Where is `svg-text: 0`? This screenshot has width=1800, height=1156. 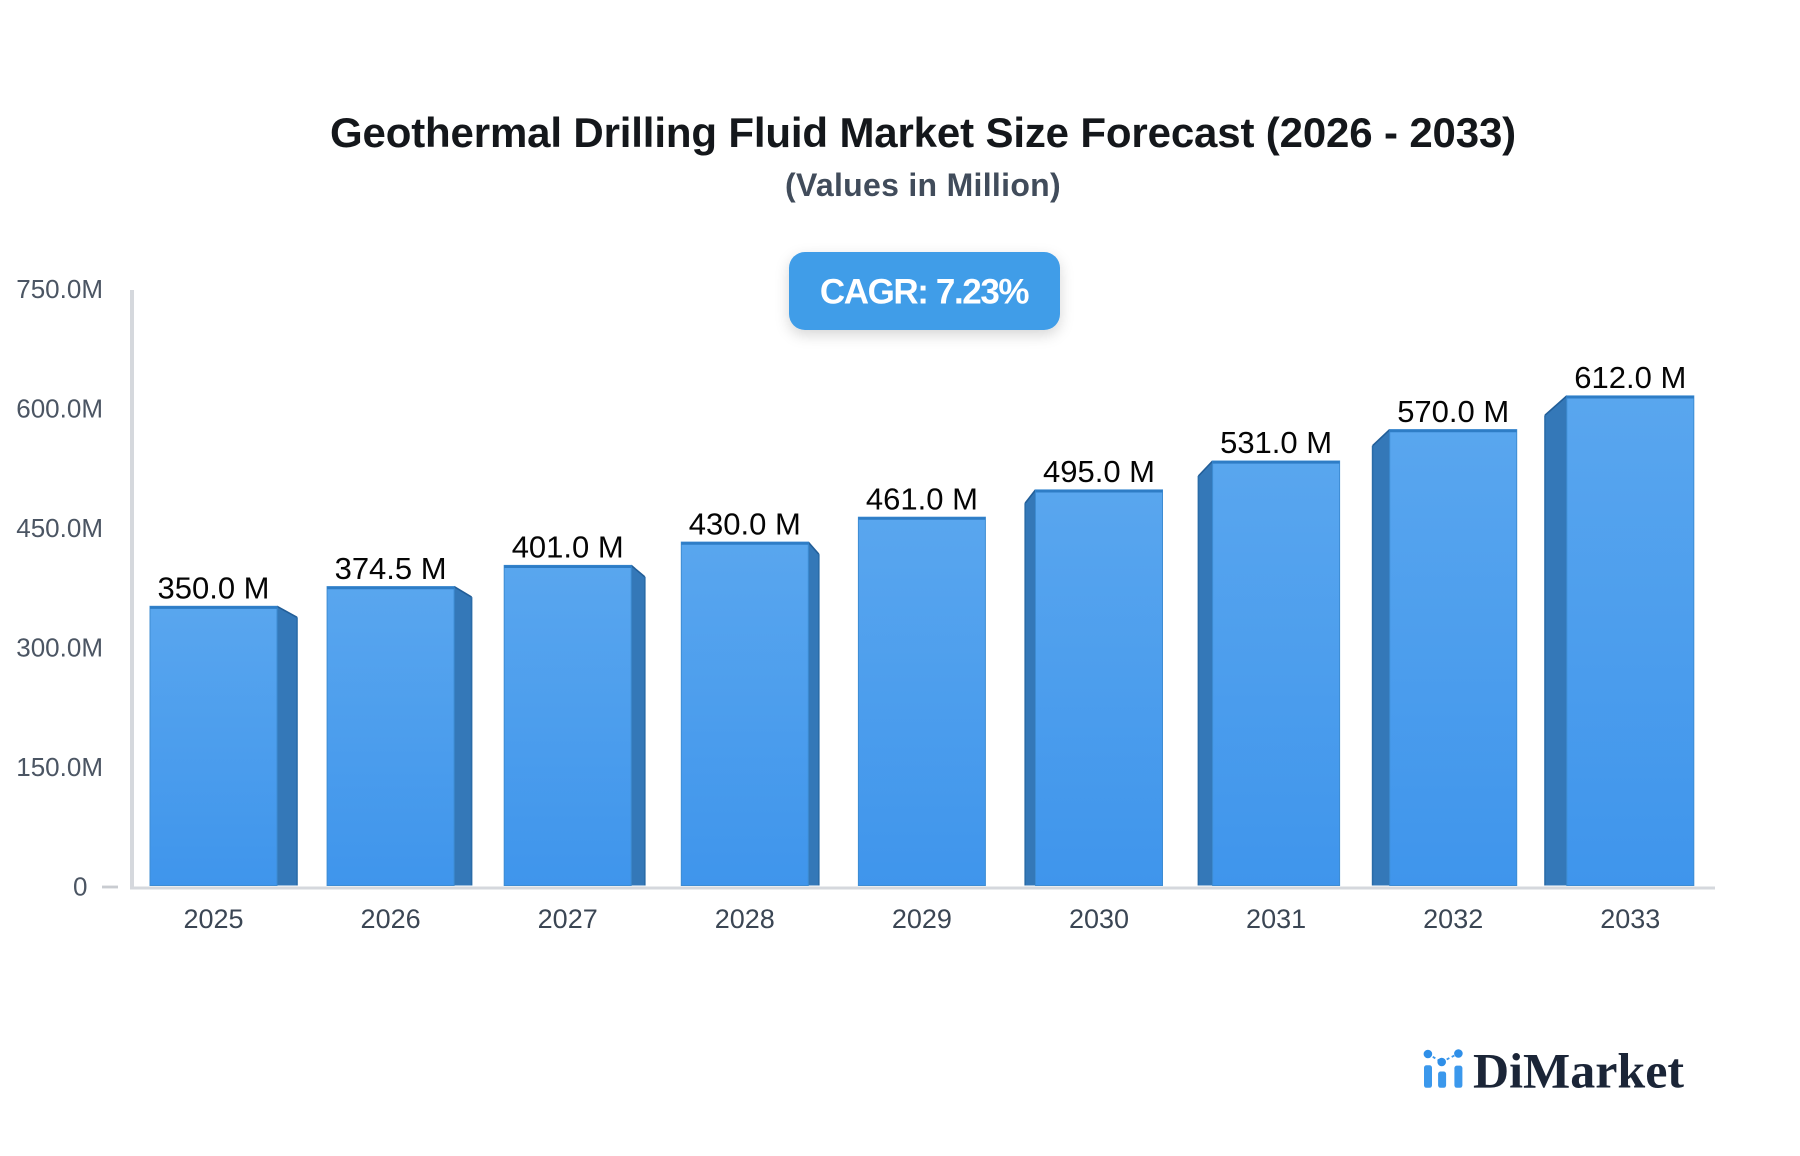
svg-text: 0 is located at coordinates (80, 886).